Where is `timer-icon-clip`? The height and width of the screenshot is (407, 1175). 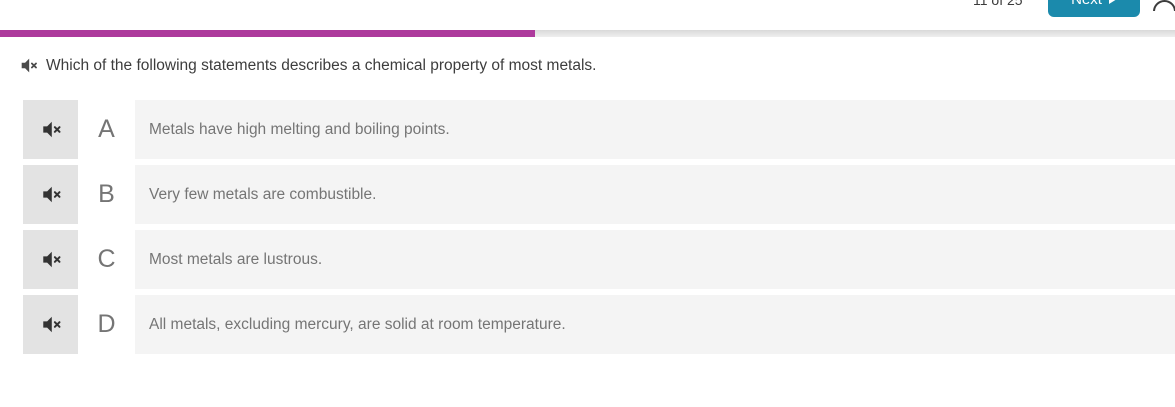 timer-icon-clip is located at coordinates (1164, 5).